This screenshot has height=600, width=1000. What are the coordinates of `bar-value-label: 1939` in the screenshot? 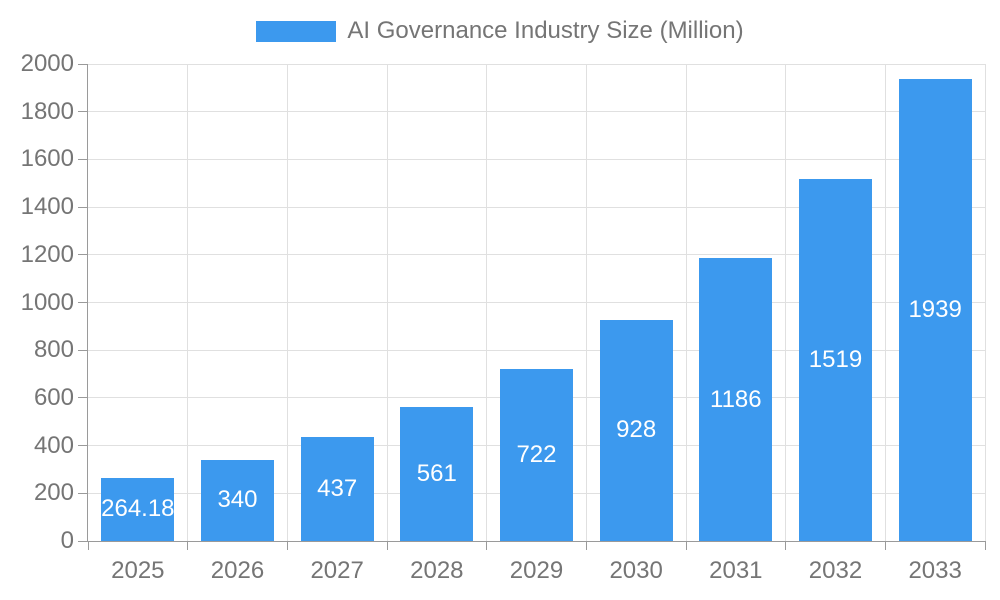 It's located at (935, 309).